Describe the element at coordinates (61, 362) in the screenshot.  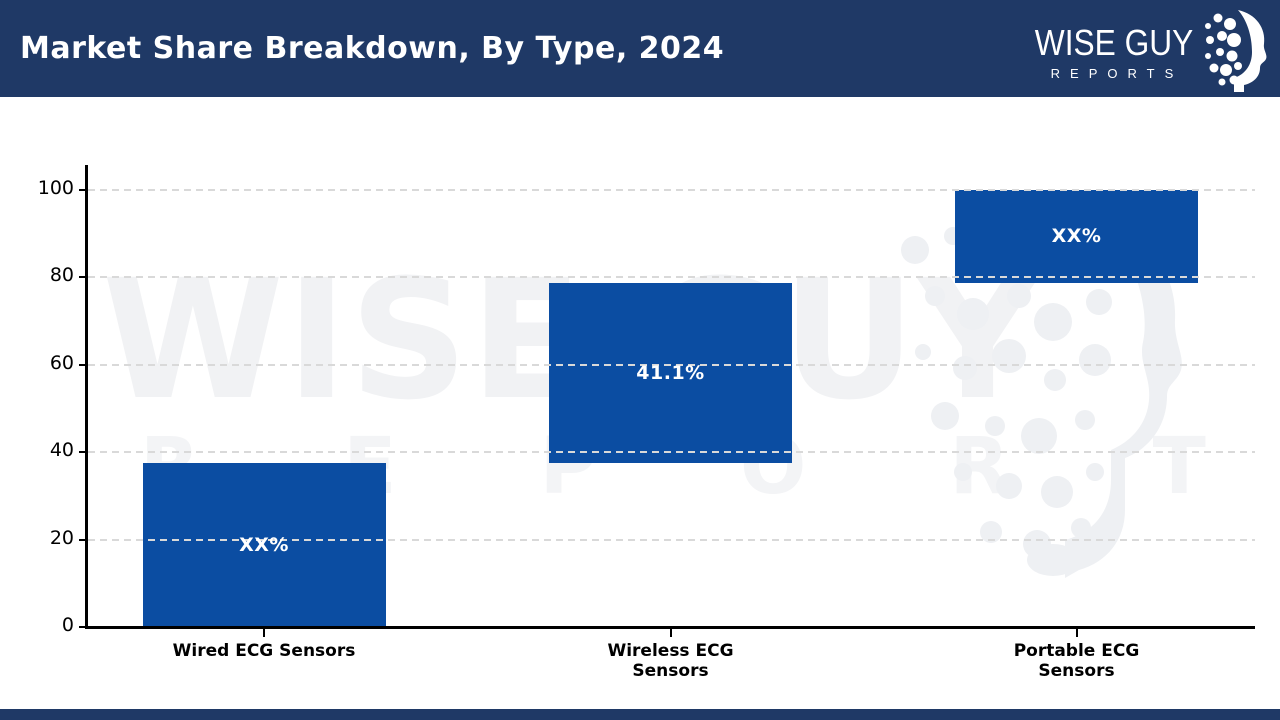
I see `y-tick-label: 60` at that location.